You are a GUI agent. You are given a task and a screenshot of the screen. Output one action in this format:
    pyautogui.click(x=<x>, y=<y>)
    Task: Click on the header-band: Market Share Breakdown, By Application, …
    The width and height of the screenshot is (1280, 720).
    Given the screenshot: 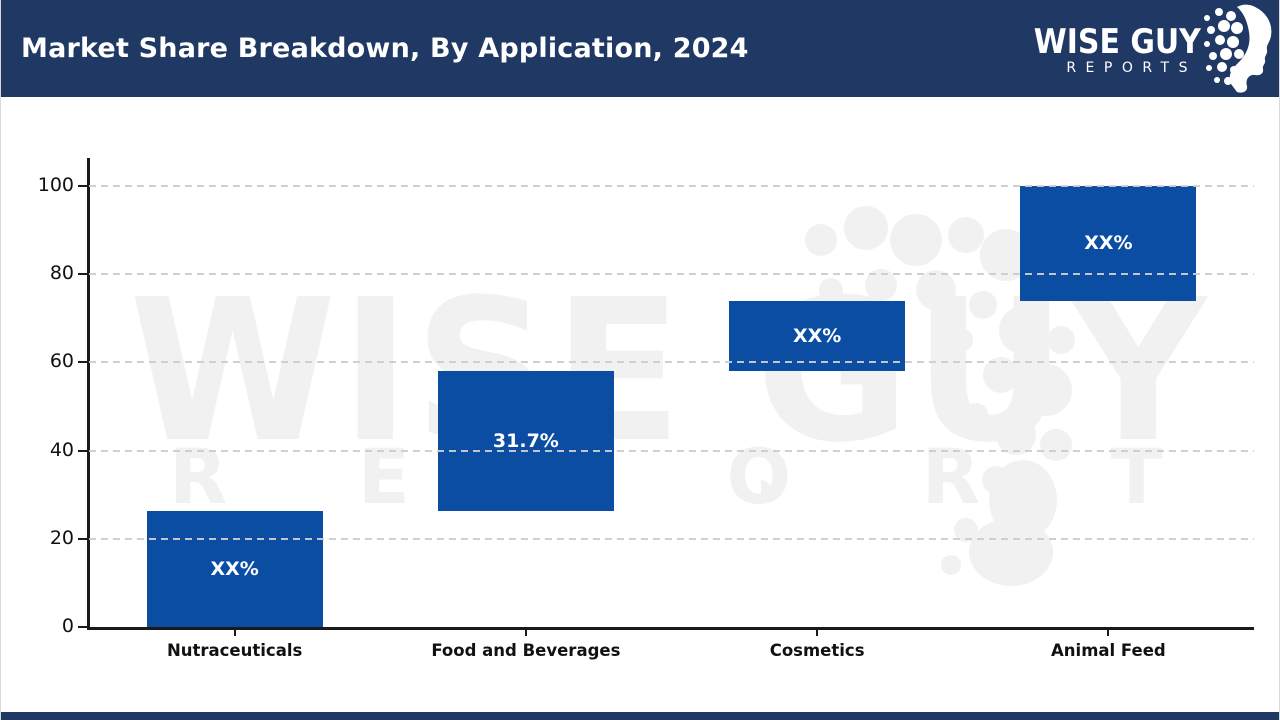 What is the action you would take?
    pyautogui.click(x=640, y=48)
    